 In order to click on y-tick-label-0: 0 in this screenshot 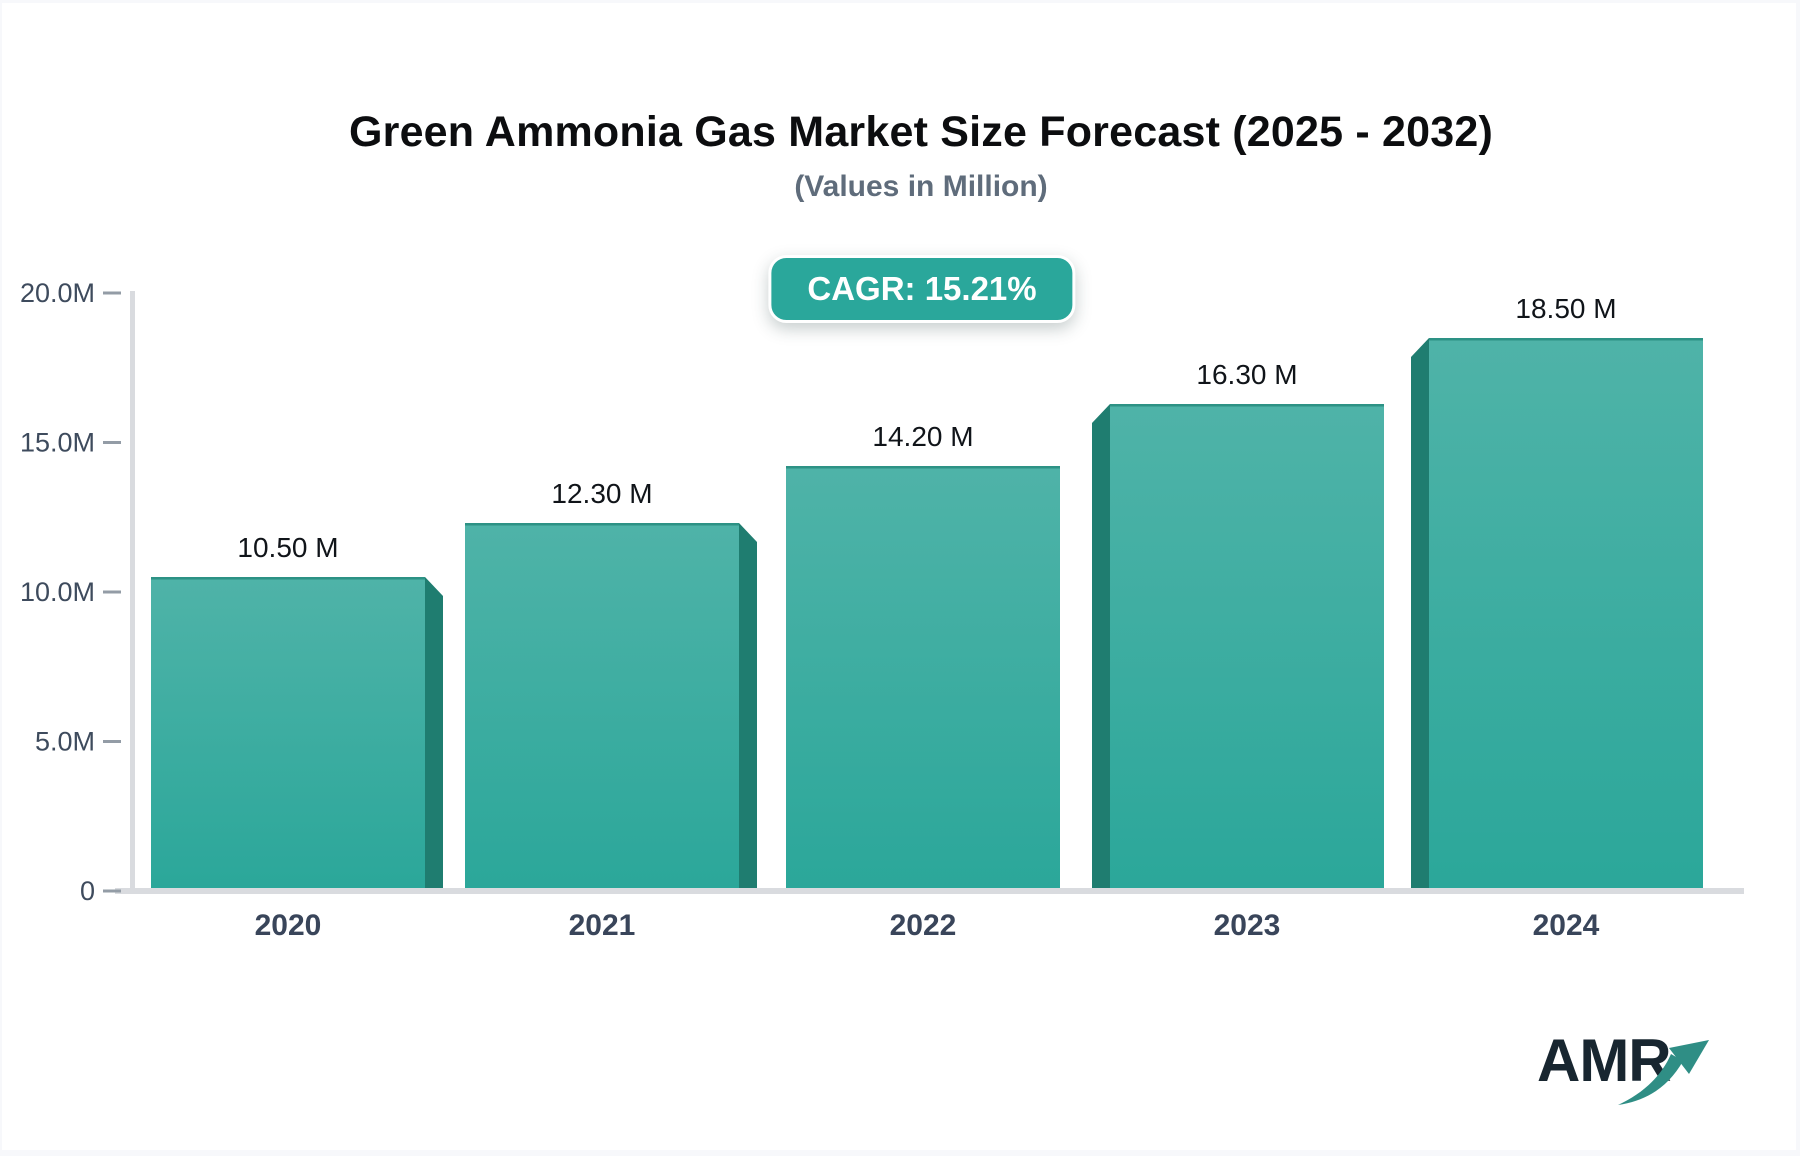, I will do `click(87, 891)`.